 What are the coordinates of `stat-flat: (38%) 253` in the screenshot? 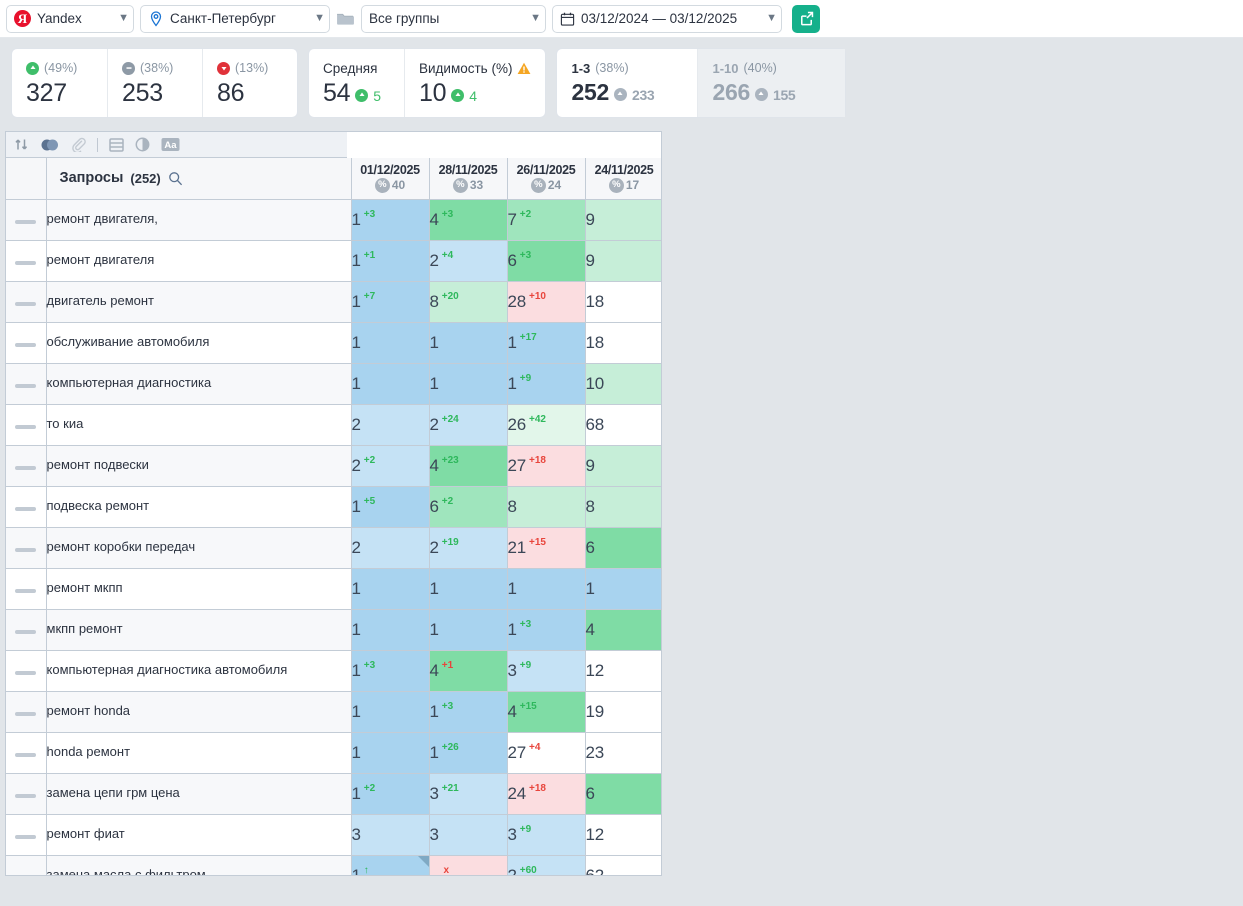 It's located at (154, 83).